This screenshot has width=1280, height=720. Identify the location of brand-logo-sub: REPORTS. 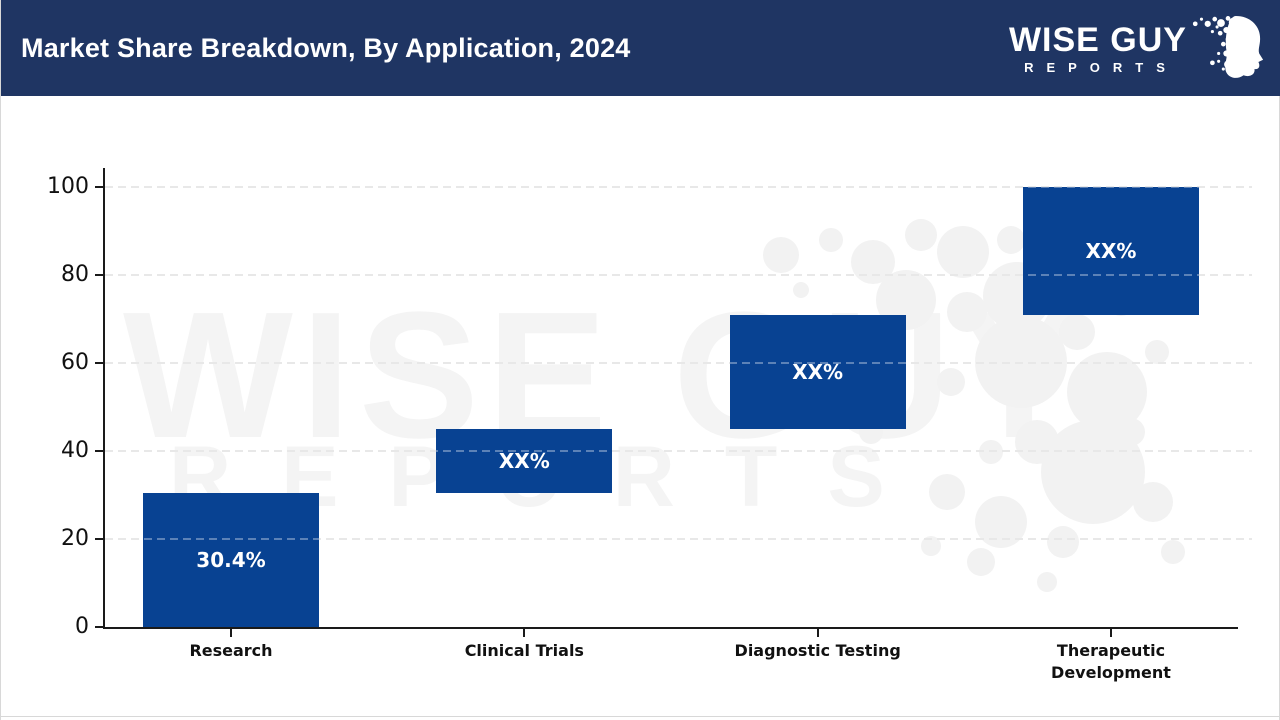
(1101, 67).